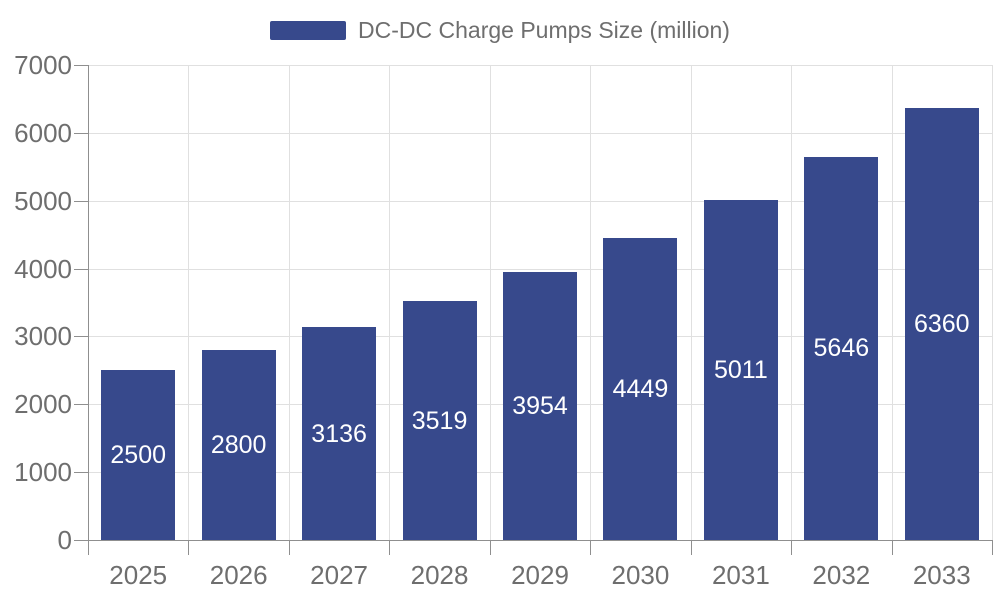 The height and width of the screenshot is (600, 1000). Describe the element at coordinates (540, 575) in the screenshot. I see `x-tick-label: 2029` at that location.